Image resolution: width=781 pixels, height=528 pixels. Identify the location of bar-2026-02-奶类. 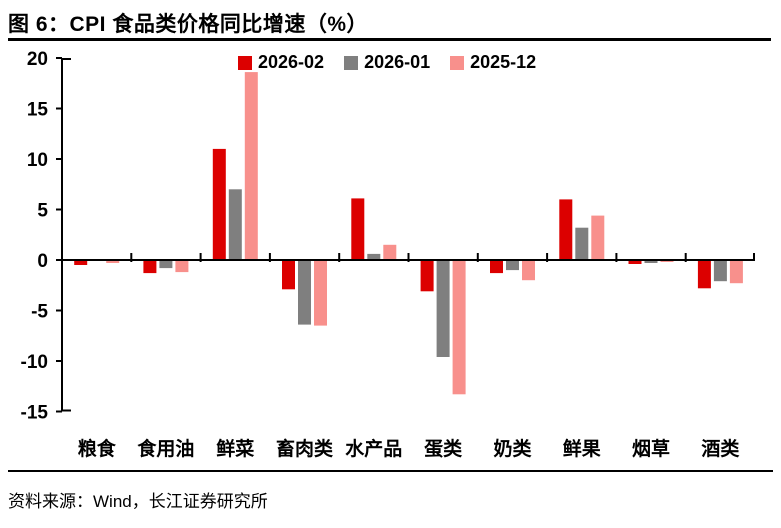
(496, 267).